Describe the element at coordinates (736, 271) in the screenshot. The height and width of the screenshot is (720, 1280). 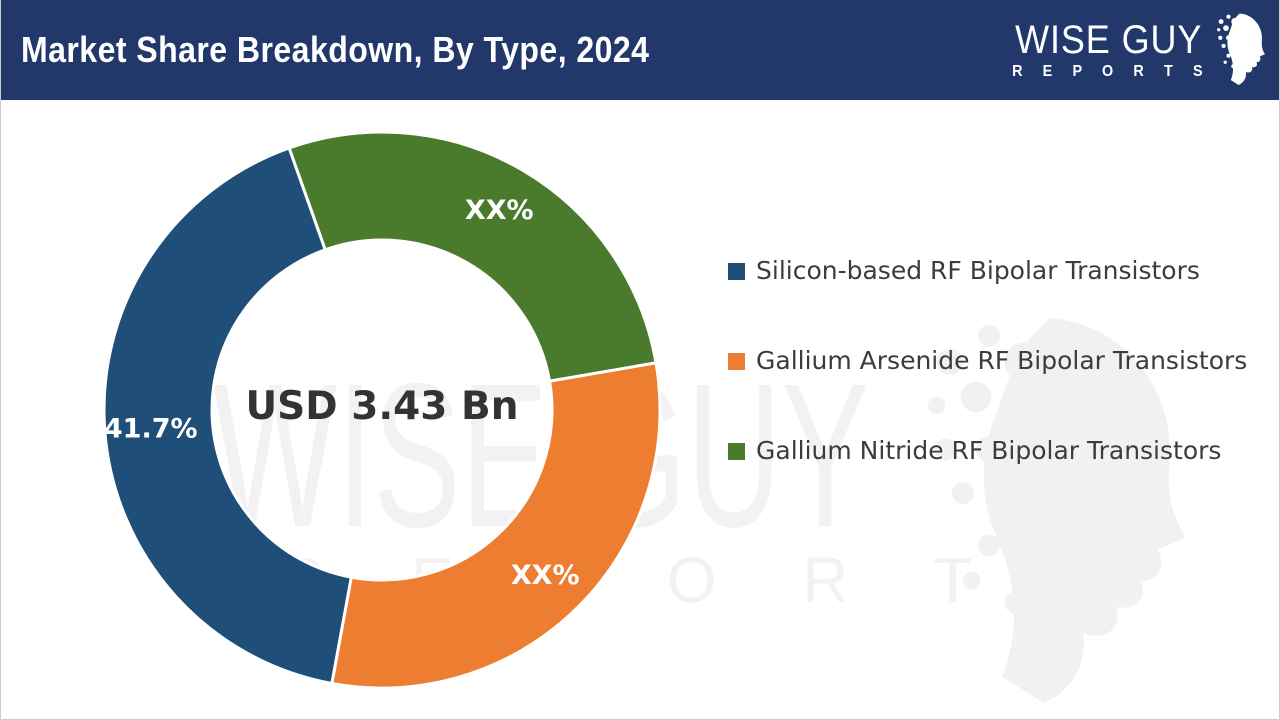
I see `legend-swatch-silicon` at that location.